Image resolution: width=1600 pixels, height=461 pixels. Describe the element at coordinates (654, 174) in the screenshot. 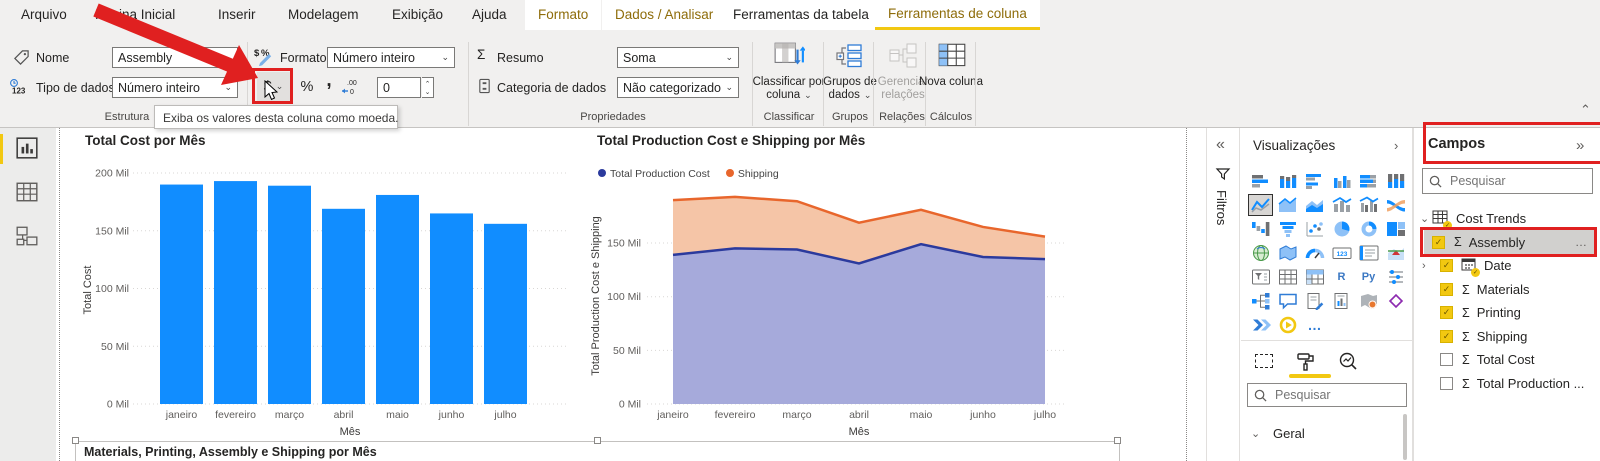

I see `legend-item: Total Production Cost` at that location.